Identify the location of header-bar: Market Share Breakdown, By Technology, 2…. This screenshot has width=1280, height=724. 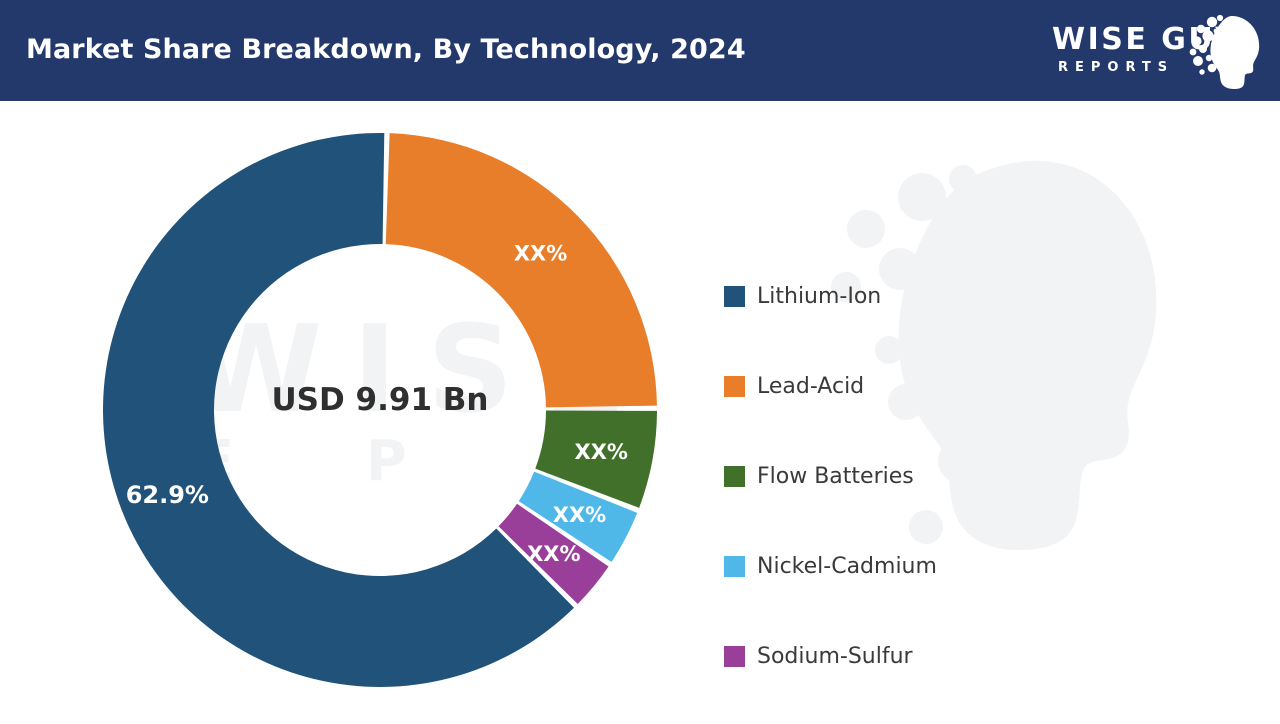
(640, 50).